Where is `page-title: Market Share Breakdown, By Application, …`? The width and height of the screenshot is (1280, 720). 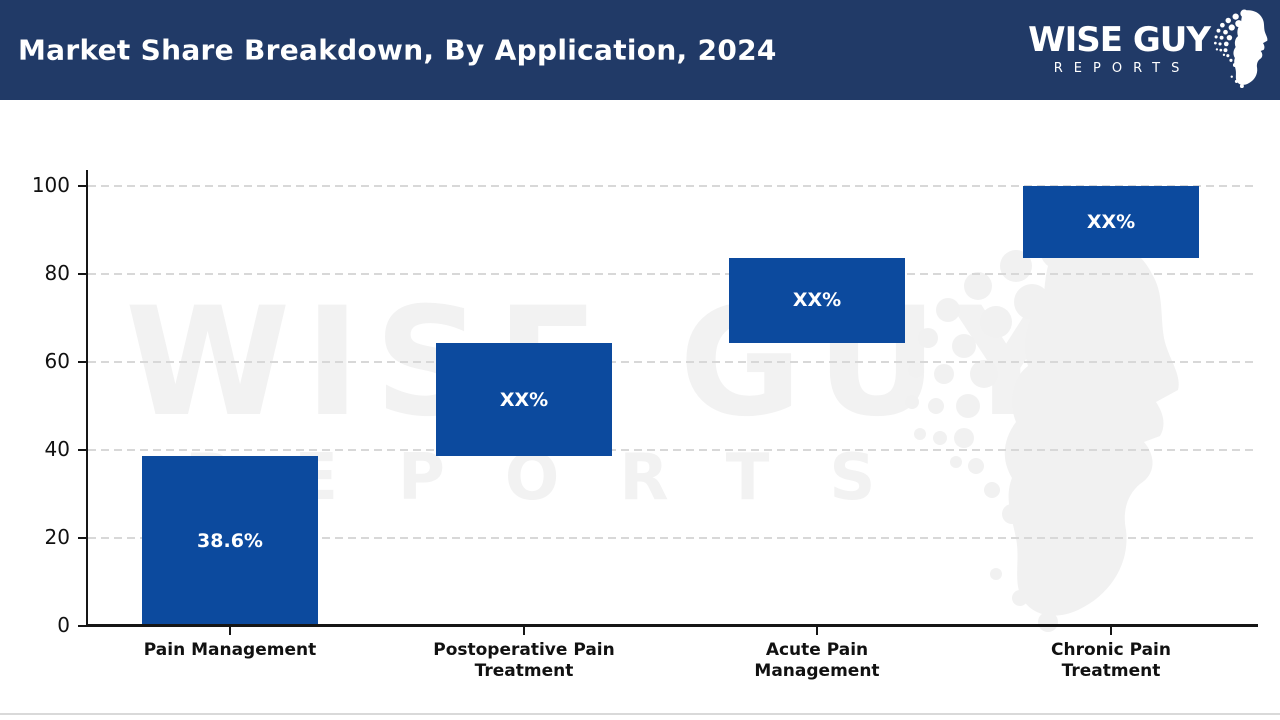
page-title: Market Share Breakdown, By Application, … is located at coordinates (397, 50).